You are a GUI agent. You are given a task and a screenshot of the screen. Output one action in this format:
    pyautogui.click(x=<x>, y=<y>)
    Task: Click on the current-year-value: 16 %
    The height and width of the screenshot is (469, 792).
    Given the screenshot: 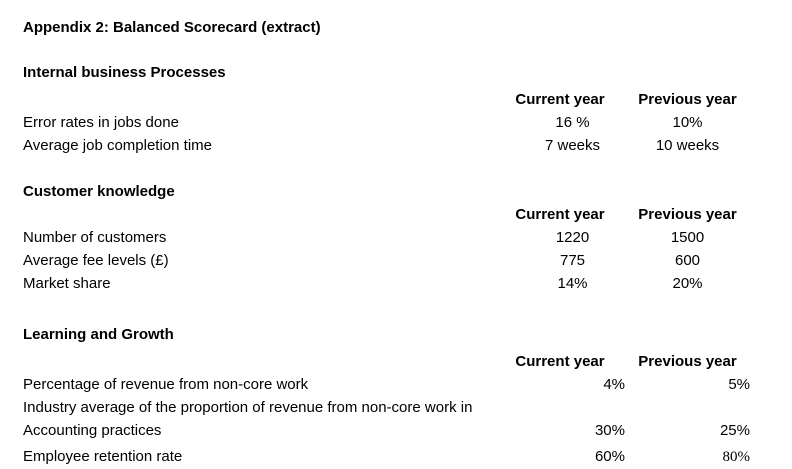 What is the action you would take?
    pyautogui.click(x=572, y=122)
    